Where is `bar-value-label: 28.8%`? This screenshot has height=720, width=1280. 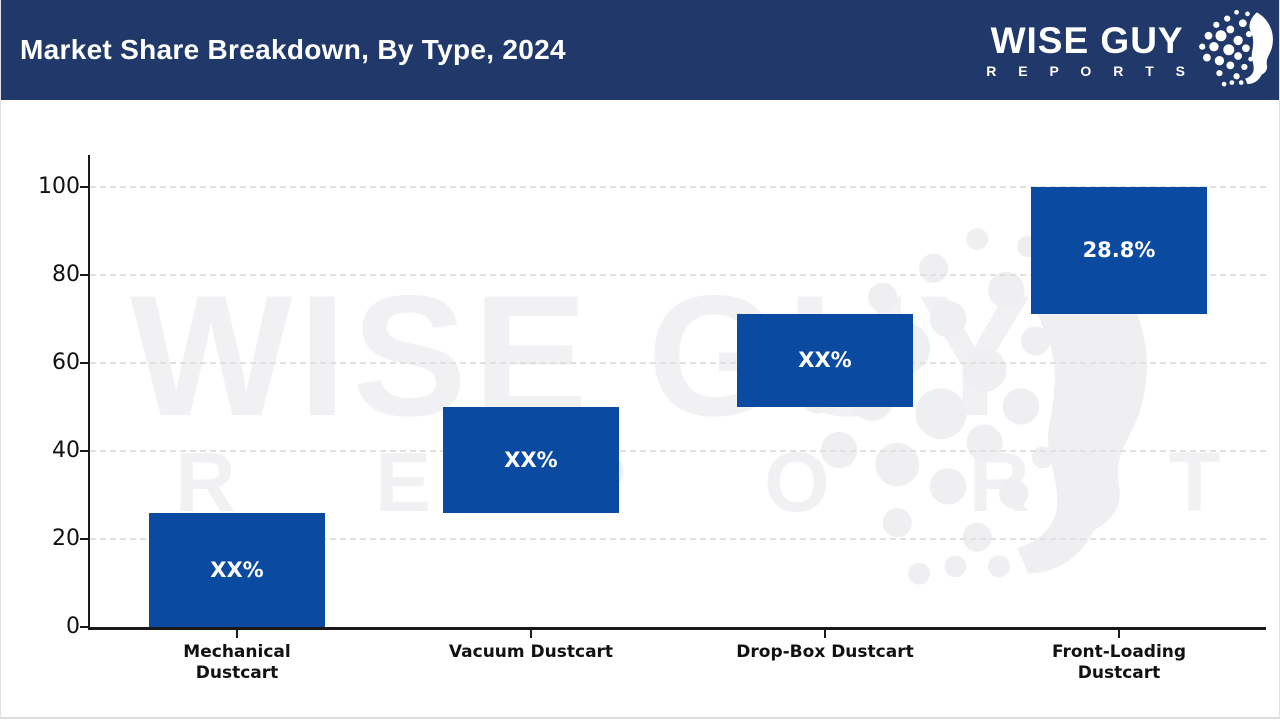
bar-value-label: 28.8% is located at coordinates (1119, 250).